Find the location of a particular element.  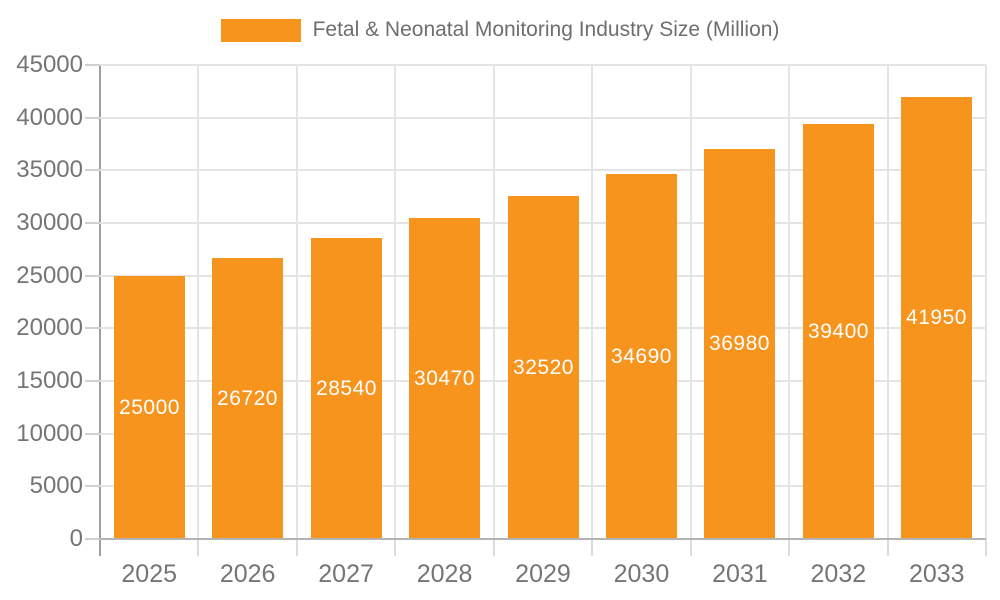

bar-value-label: 39400 is located at coordinates (838, 331).